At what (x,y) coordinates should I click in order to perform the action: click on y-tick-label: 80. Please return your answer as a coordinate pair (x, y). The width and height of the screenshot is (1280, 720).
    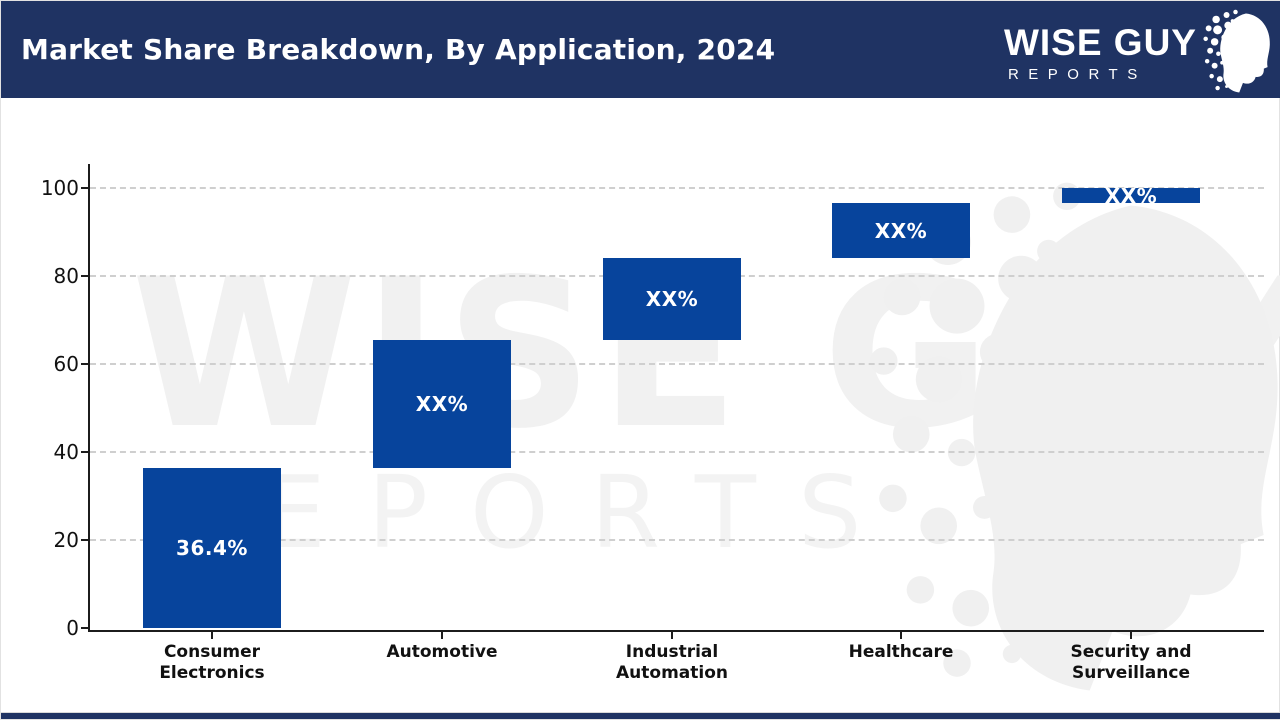
    Looking at the image, I should click on (66, 276).